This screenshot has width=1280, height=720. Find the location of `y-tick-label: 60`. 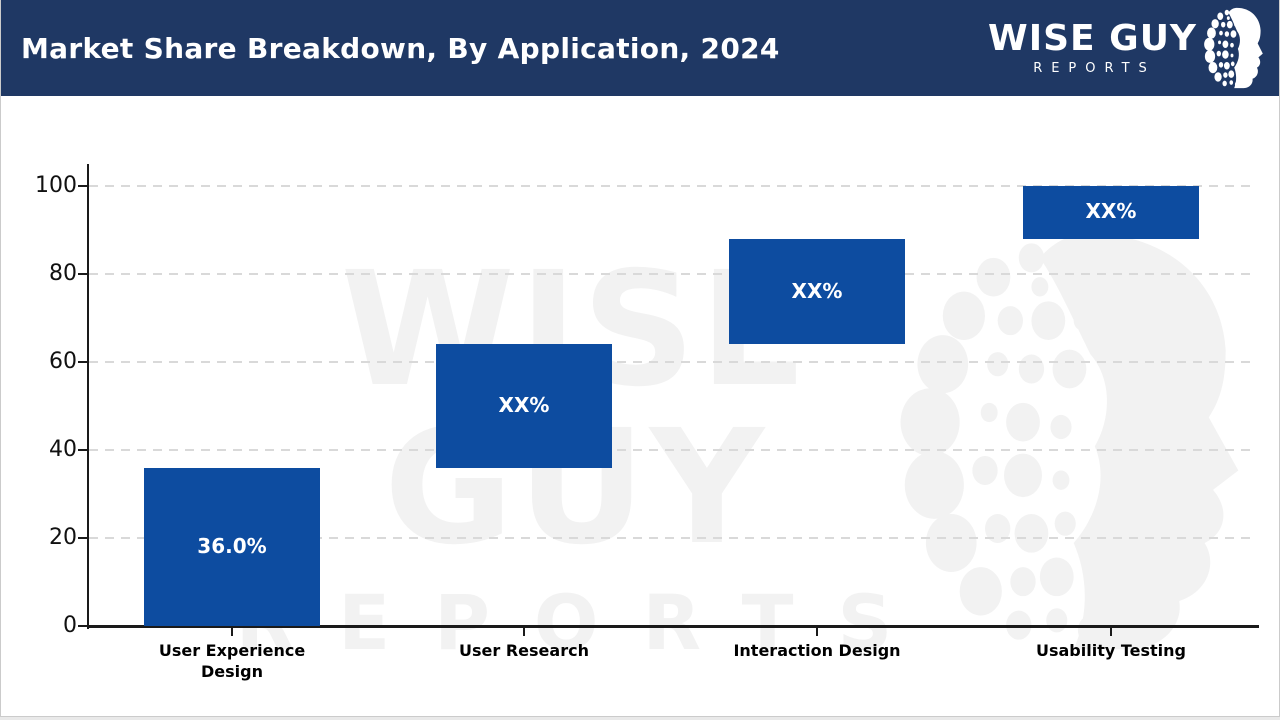

y-tick-label: 60 is located at coordinates (63, 361).